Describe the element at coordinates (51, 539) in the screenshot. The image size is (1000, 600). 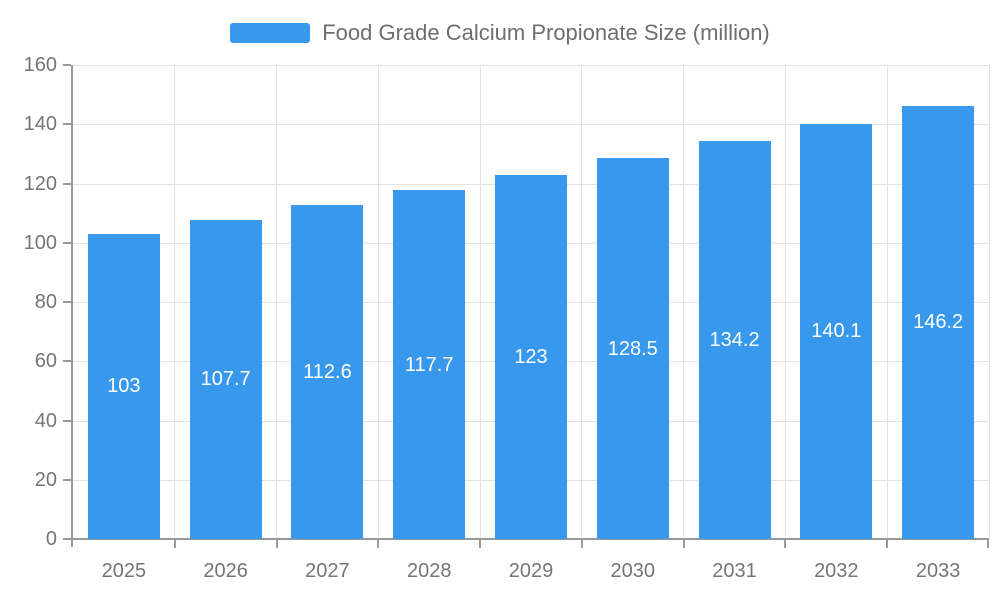
I see `y-axis-tick-label: 0` at that location.